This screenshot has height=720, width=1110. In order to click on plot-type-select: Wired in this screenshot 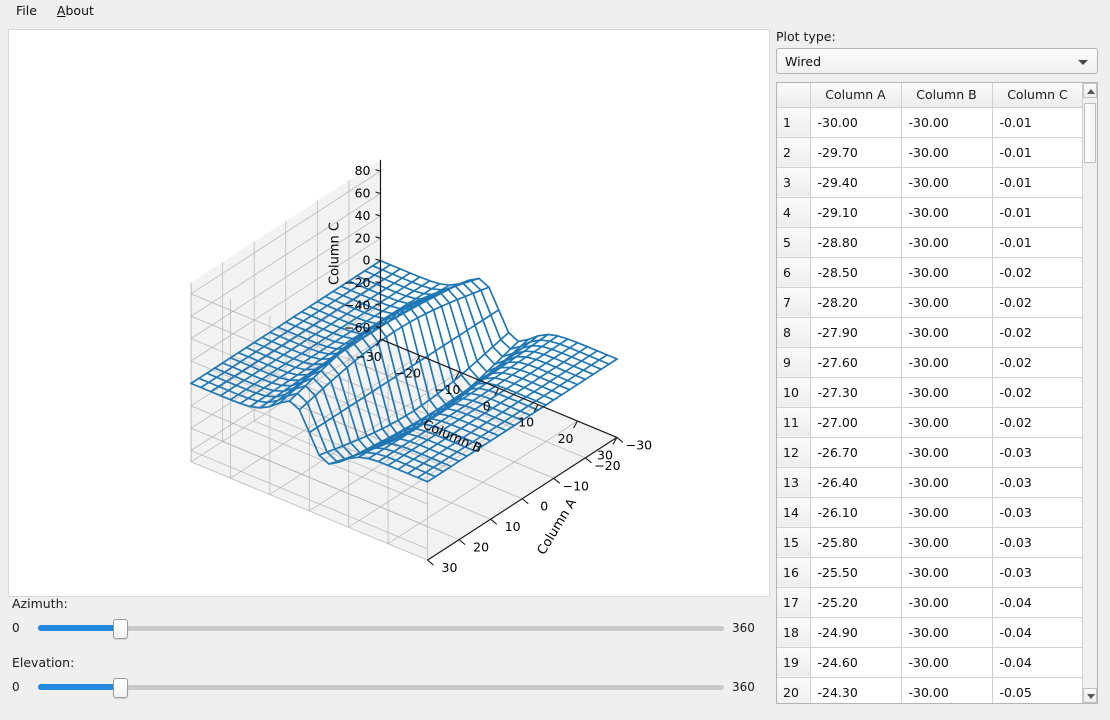, I will do `click(937, 61)`.